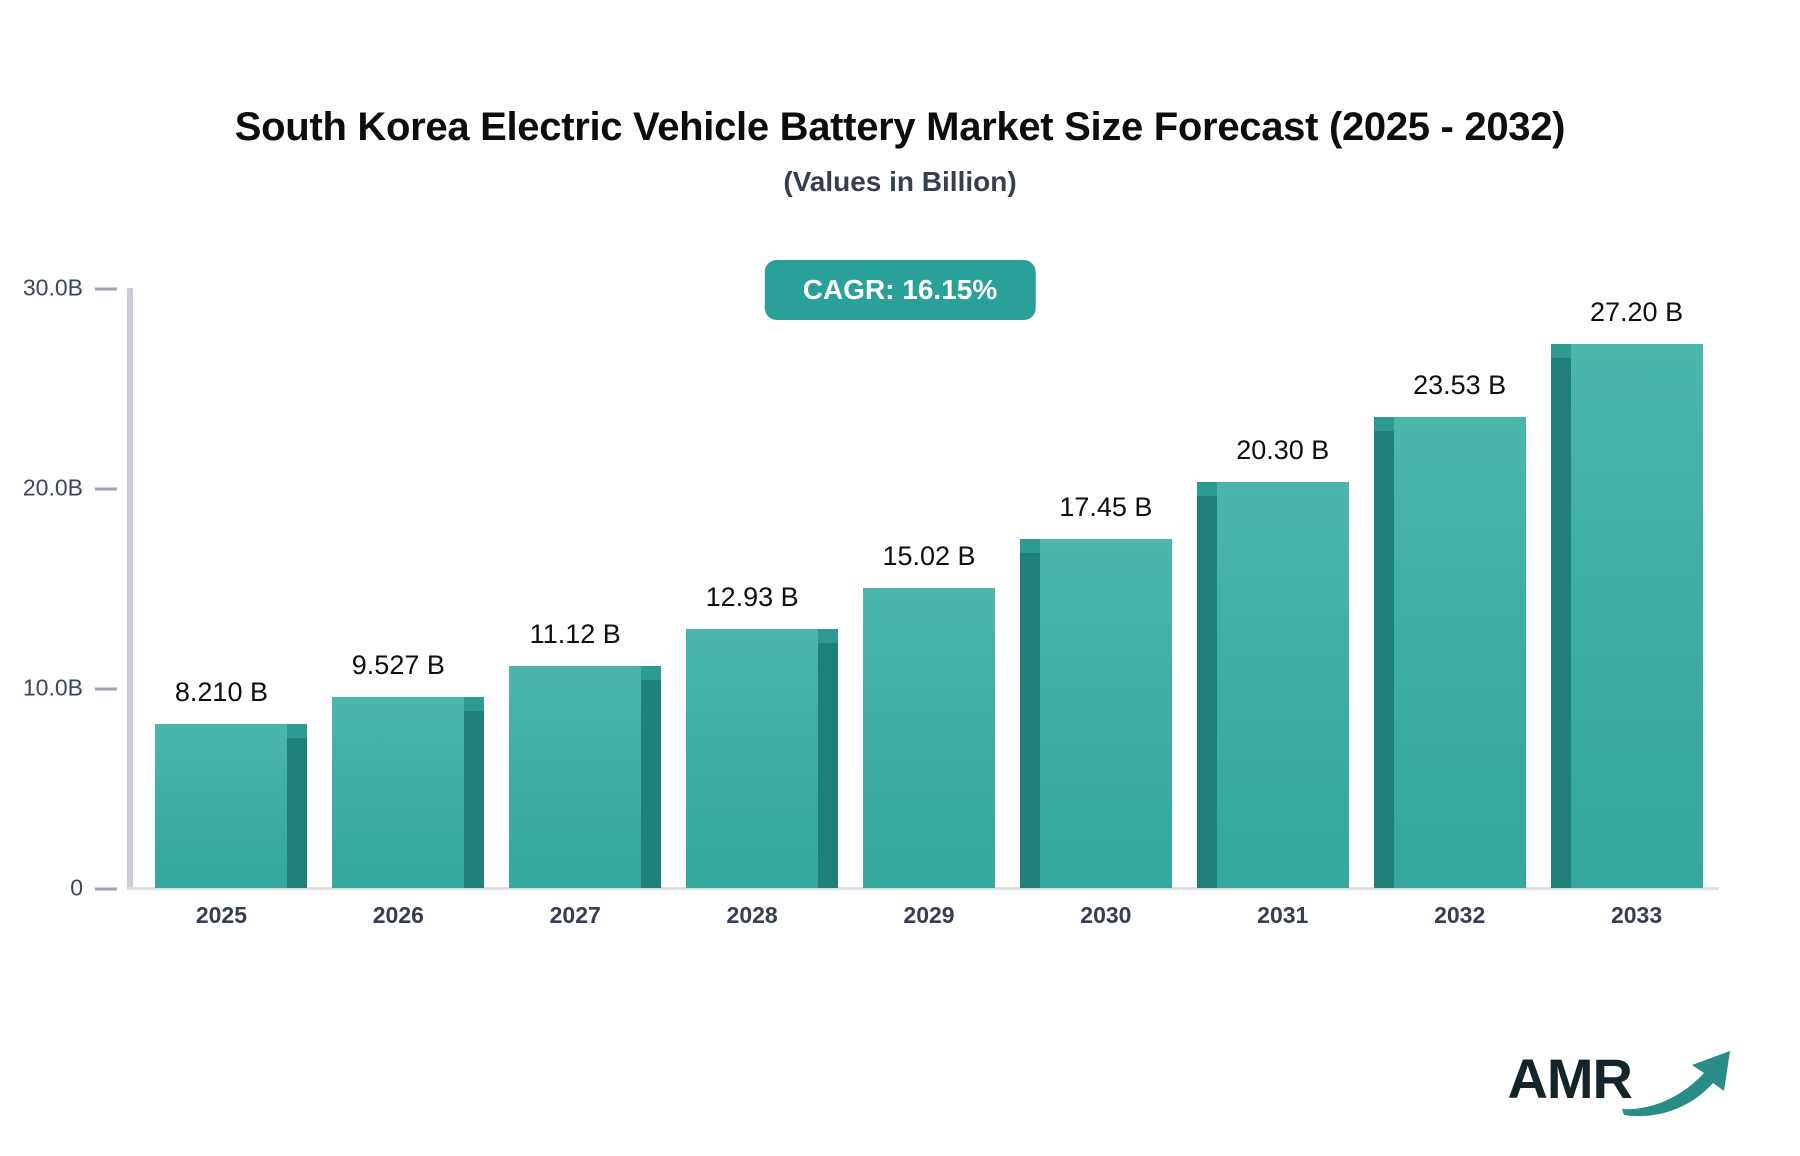 The image size is (1800, 1156). Describe the element at coordinates (1283, 450) in the screenshot. I see `bar-value-label: 20.30 B` at that location.